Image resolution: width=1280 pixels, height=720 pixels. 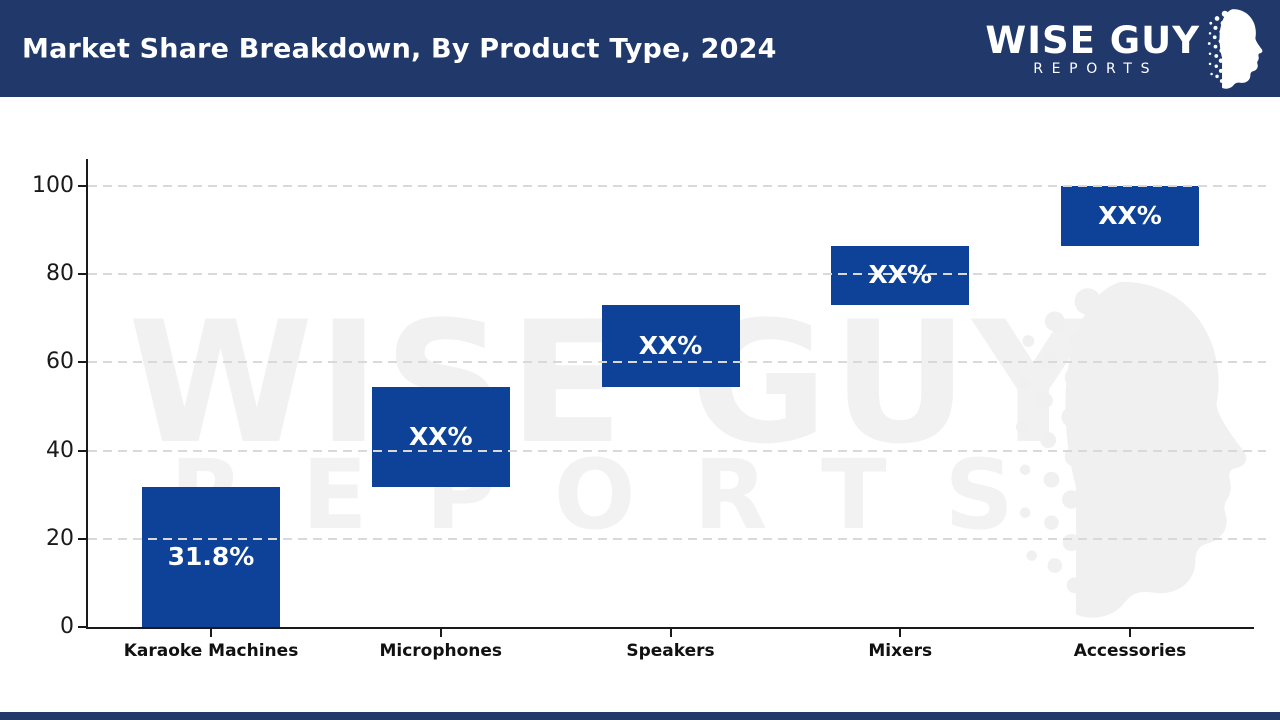 What do you see at coordinates (670, 651) in the screenshot?
I see `x-tick-label-2: Speakers` at bounding box center [670, 651].